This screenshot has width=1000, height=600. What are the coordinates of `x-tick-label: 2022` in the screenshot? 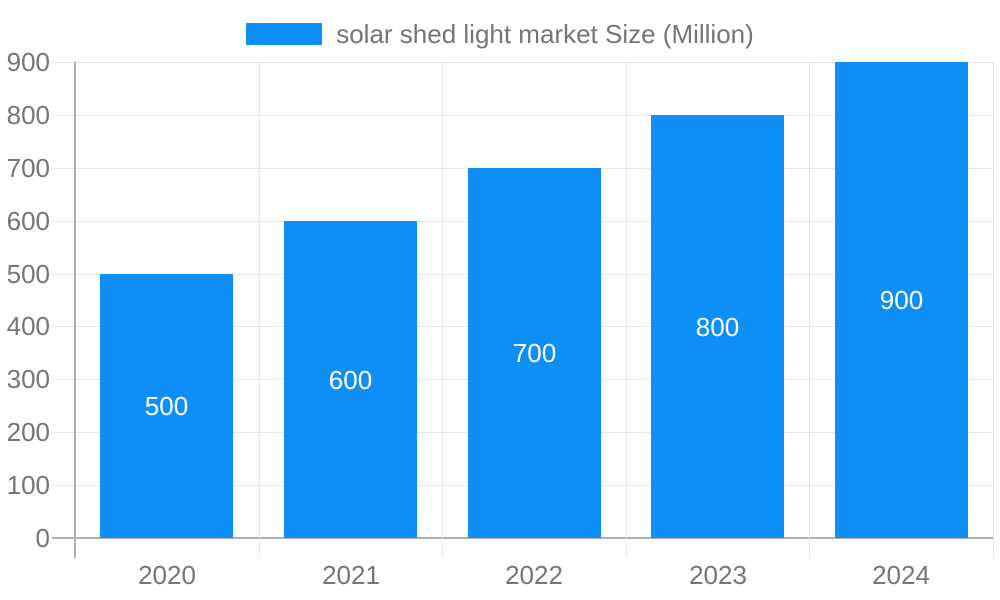 It's located at (534, 575).